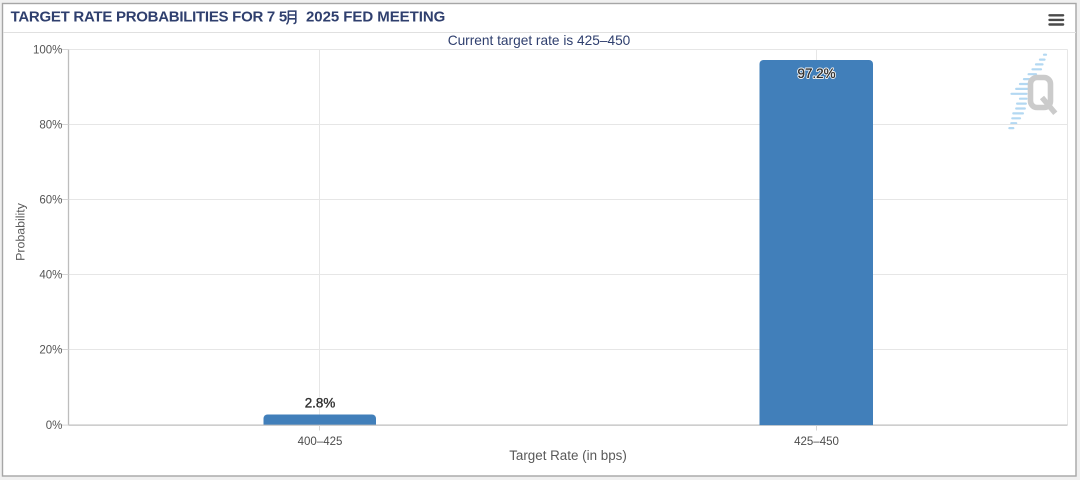  What do you see at coordinates (817, 73) in the screenshot?
I see `svg-text: 97.2%` at bounding box center [817, 73].